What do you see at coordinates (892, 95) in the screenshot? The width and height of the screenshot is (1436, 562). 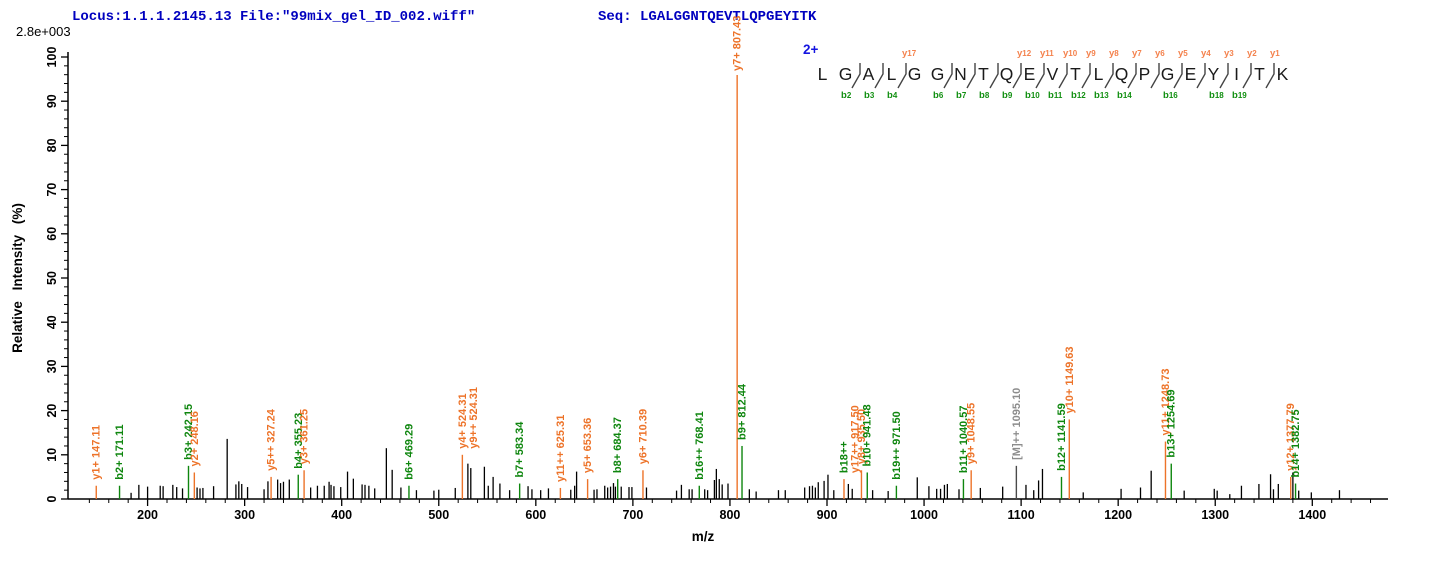 I see `ladder-b-label-b4: b4` at bounding box center [892, 95].